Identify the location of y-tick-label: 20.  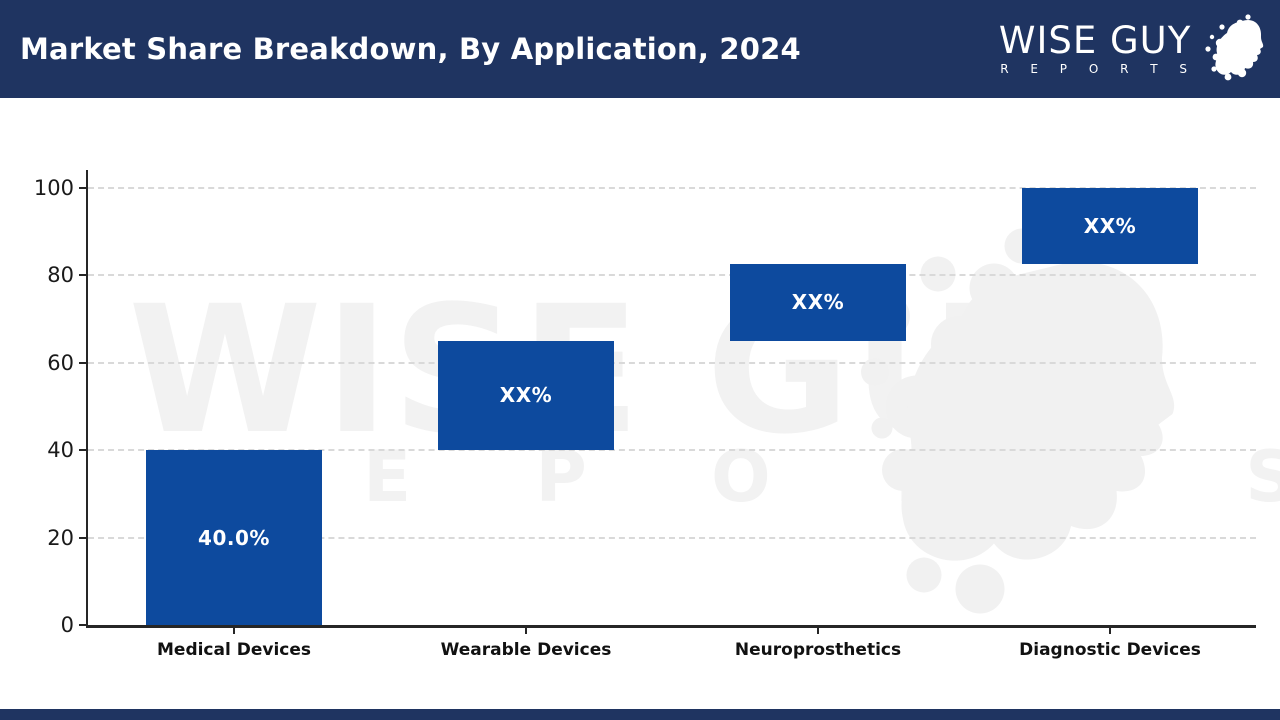
(60, 537).